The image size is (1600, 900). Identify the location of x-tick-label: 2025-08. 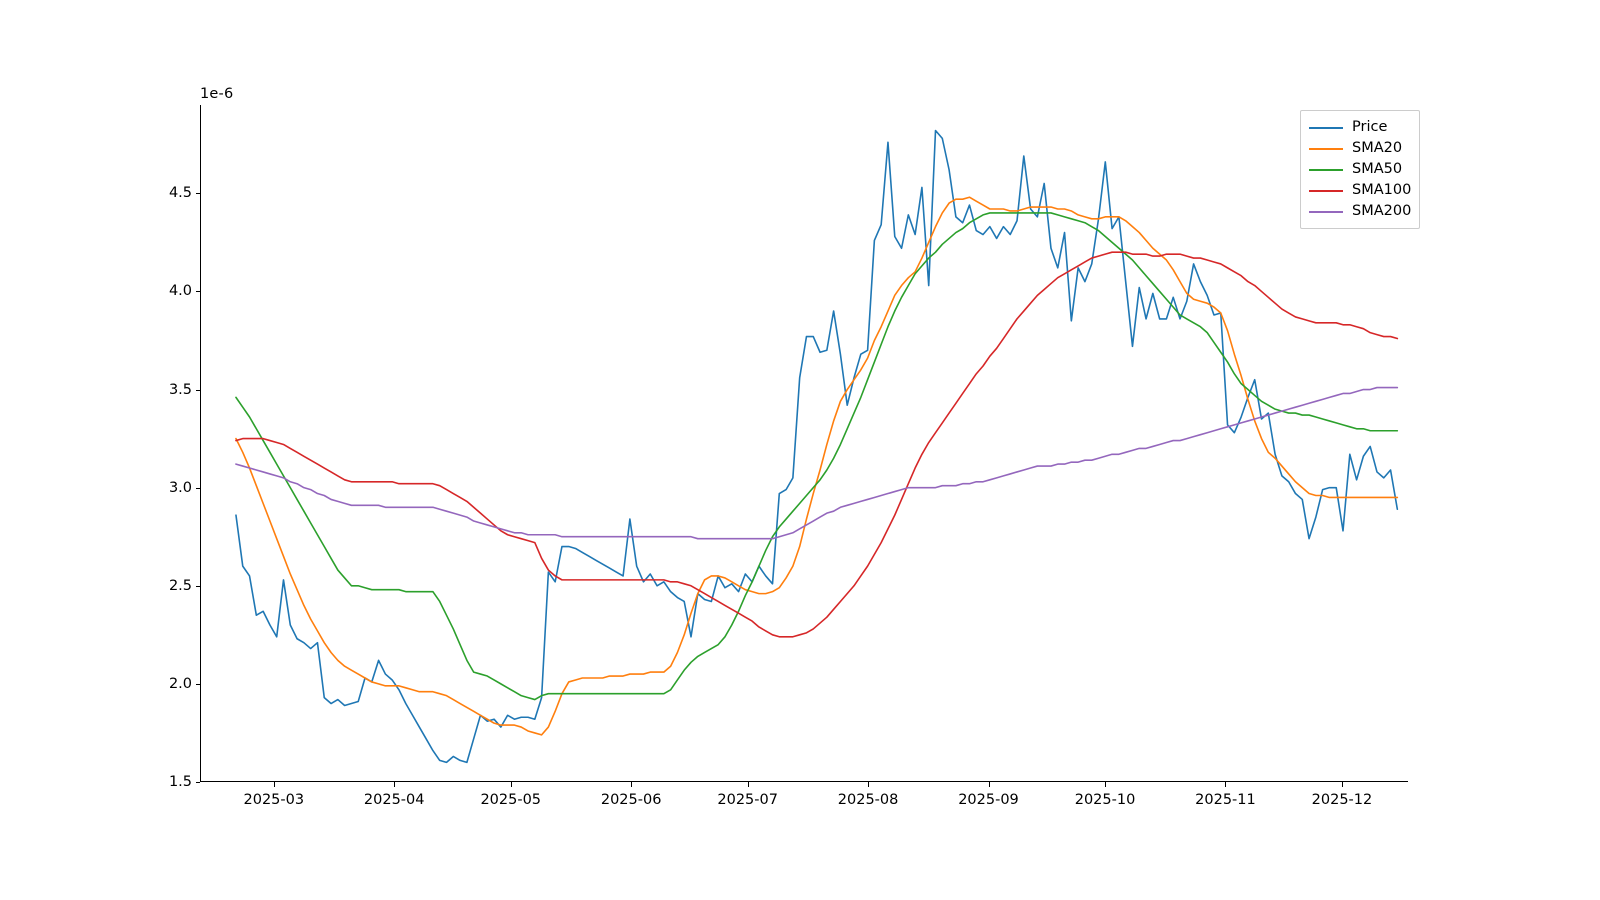
(868, 800).